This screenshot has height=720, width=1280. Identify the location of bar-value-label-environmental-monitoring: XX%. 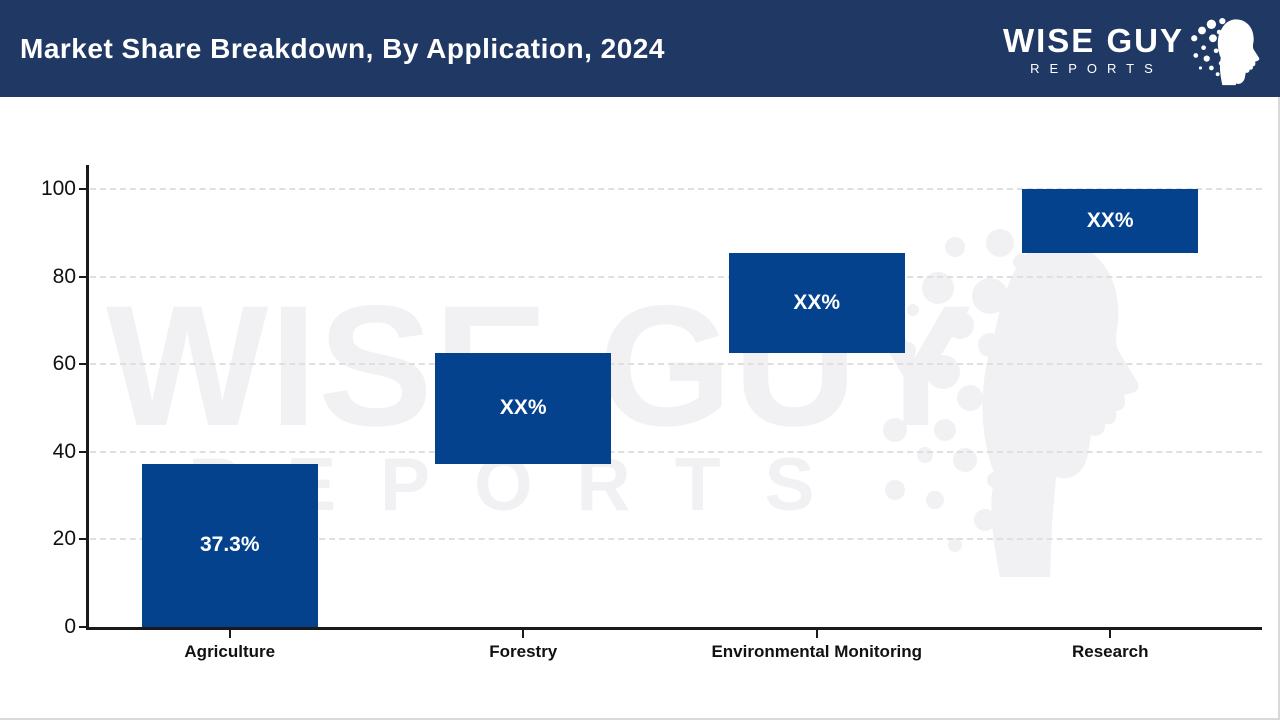
(817, 302).